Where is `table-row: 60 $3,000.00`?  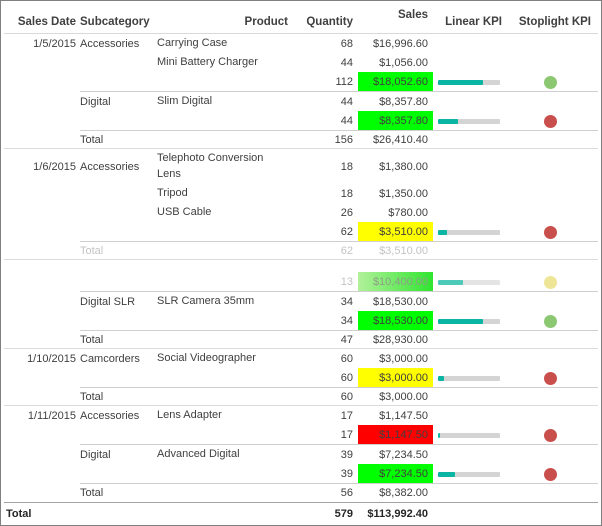
table-row: 60 $3,000.00 is located at coordinates (301, 378).